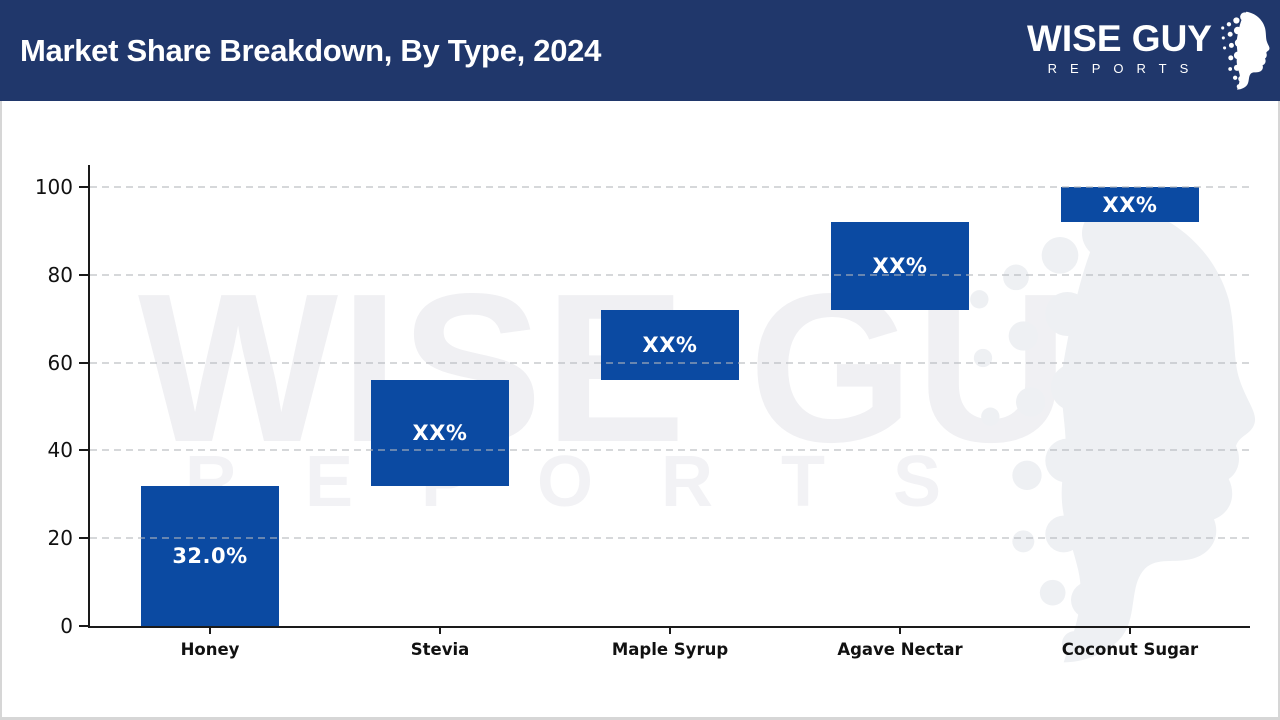 The width and height of the screenshot is (1280, 720). I want to click on brand-subname: REPORTS, so click(1124, 68).